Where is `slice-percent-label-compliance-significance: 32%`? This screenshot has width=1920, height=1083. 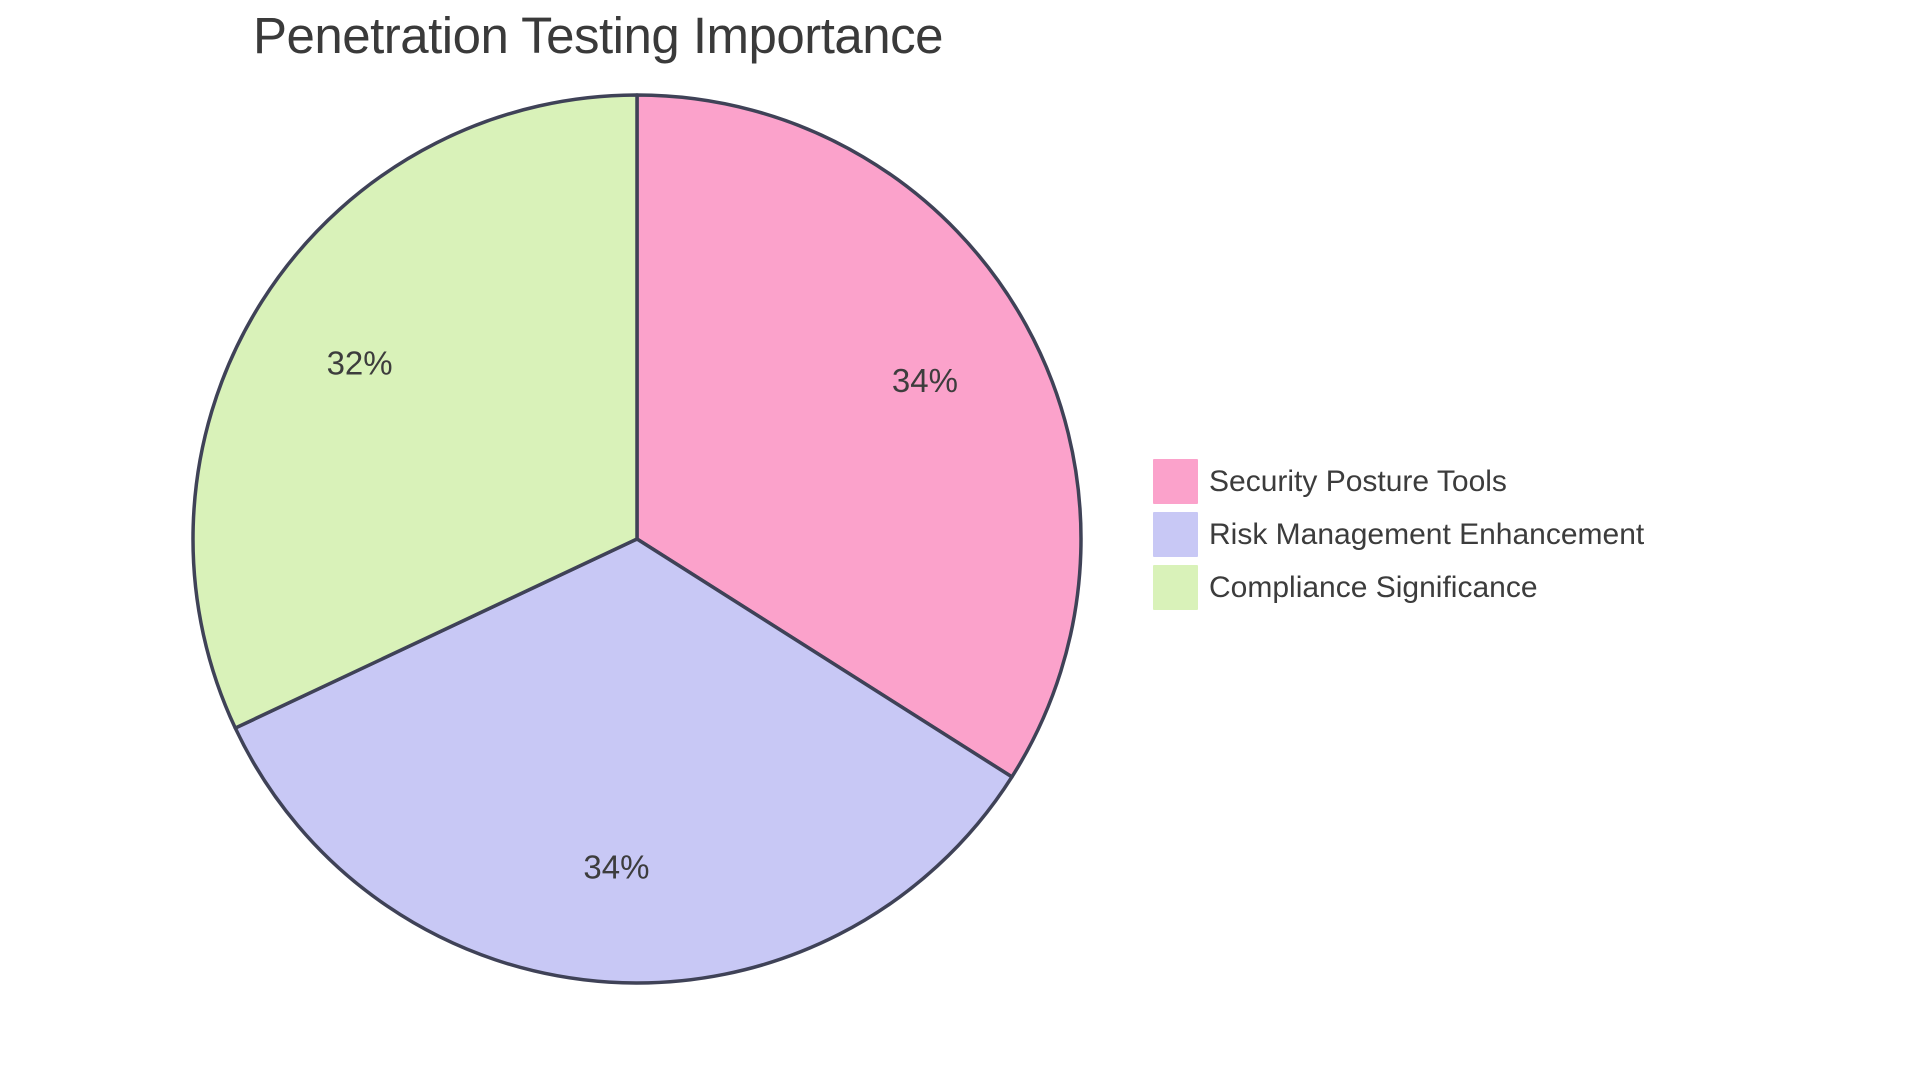 slice-percent-label-compliance-significance: 32% is located at coordinates (360, 362).